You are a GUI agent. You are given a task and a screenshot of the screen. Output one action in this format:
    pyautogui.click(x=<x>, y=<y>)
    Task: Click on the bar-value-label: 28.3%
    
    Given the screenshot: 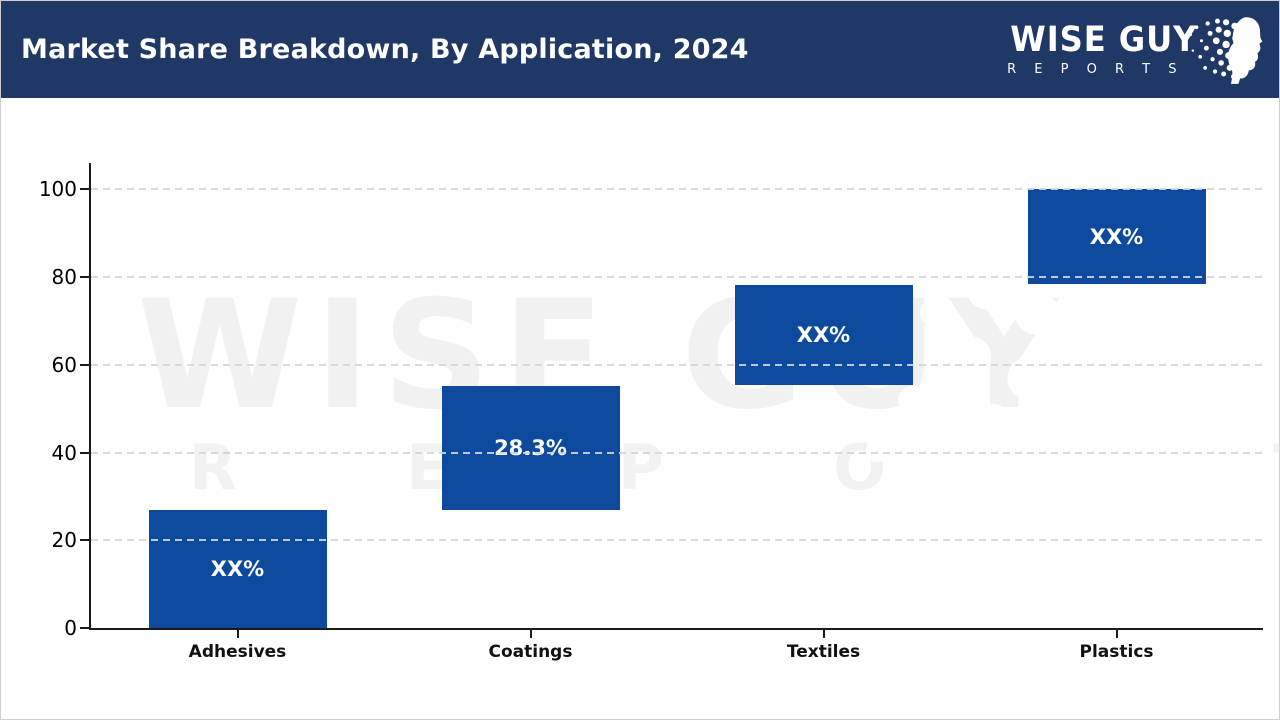 What is the action you would take?
    pyautogui.click(x=530, y=448)
    